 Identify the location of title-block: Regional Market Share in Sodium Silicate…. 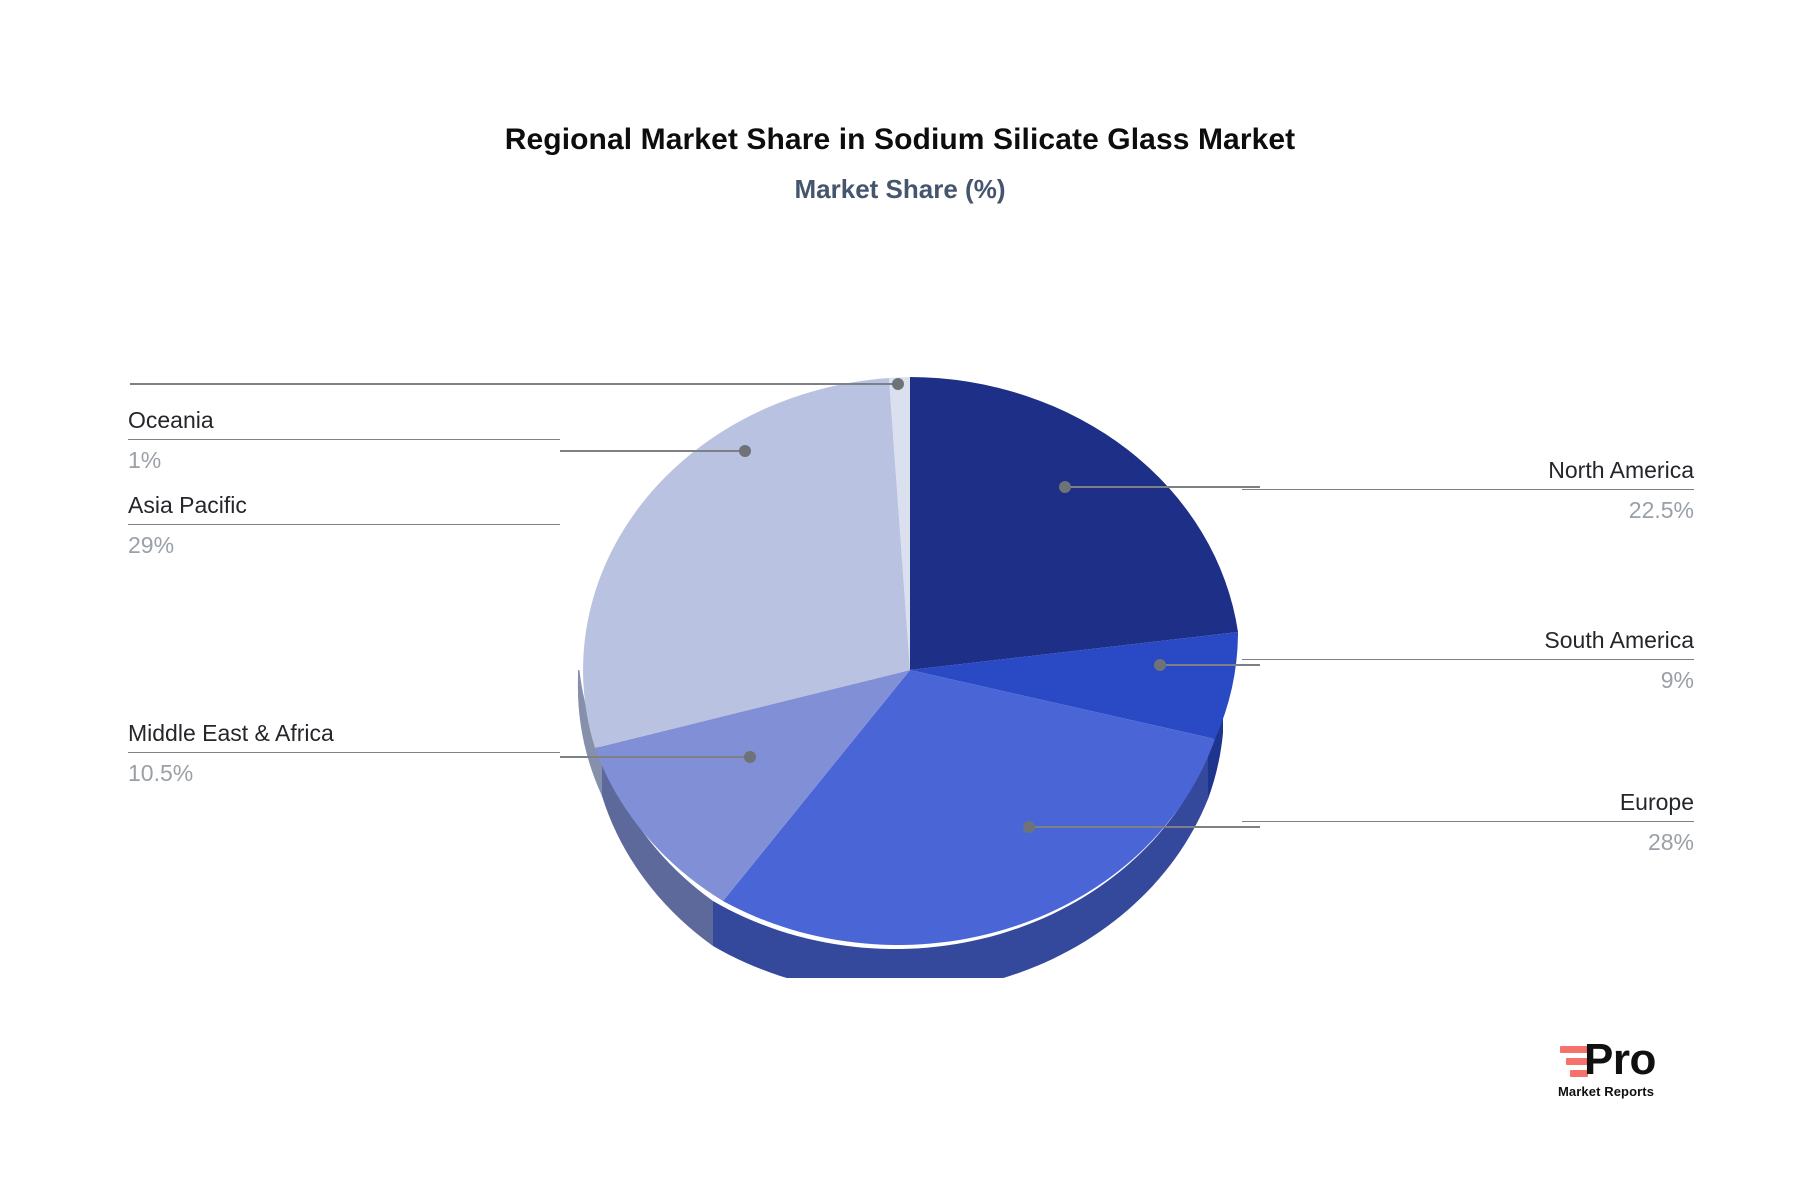
(900, 163).